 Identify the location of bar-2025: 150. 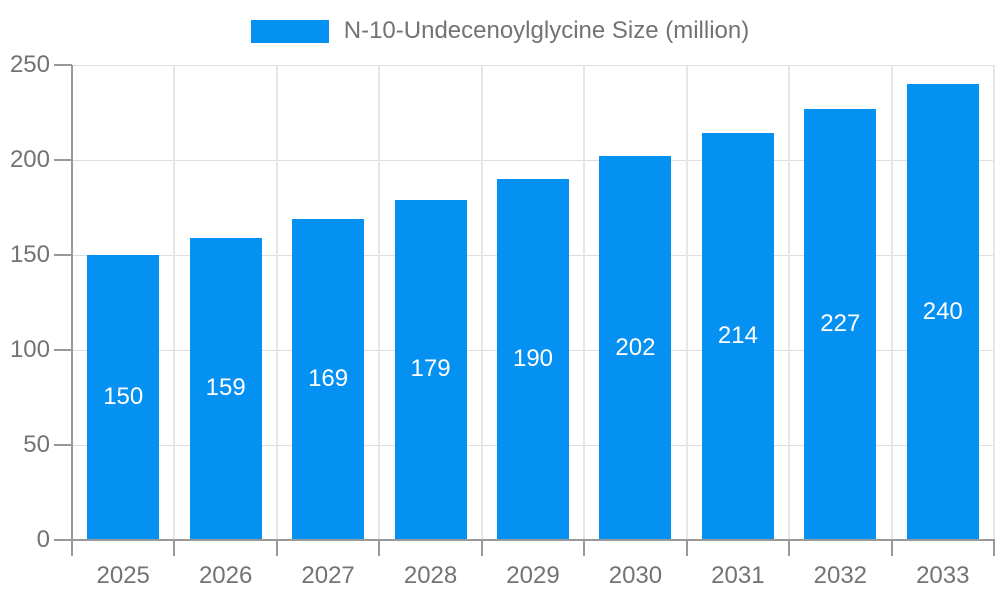
(123, 397).